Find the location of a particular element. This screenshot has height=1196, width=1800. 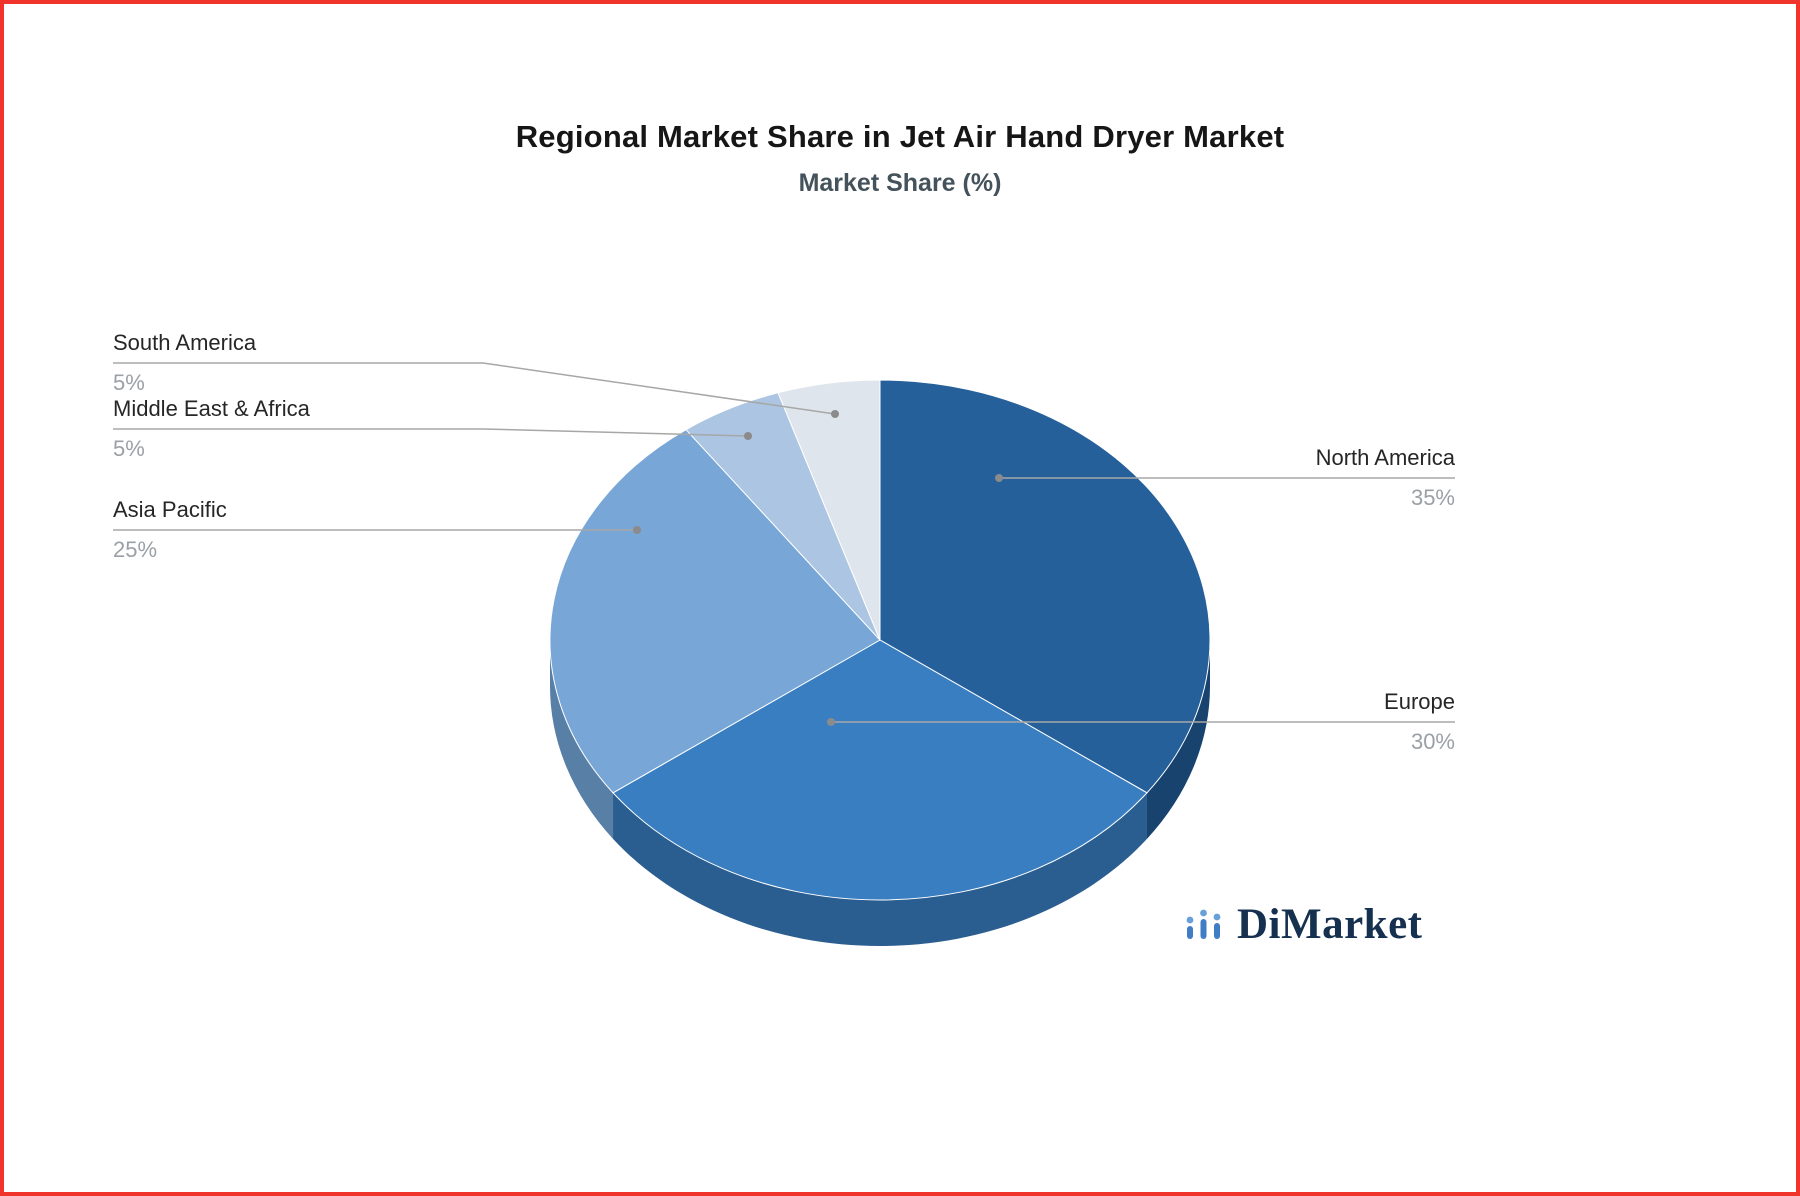

callout-asia-pacific: Asia Pacific 25% is located at coordinates (170, 530).